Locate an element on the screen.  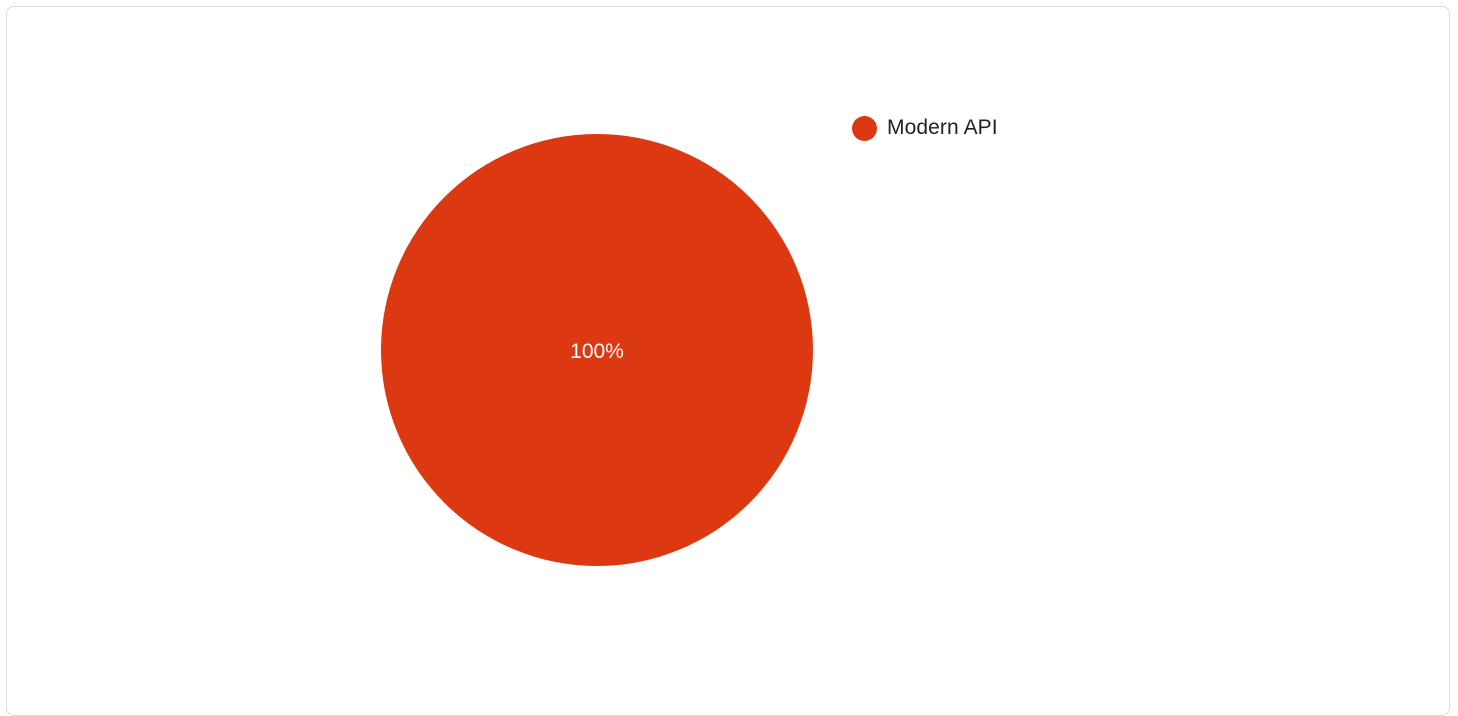
legend-item: Modern API is located at coordinates (925, 128).